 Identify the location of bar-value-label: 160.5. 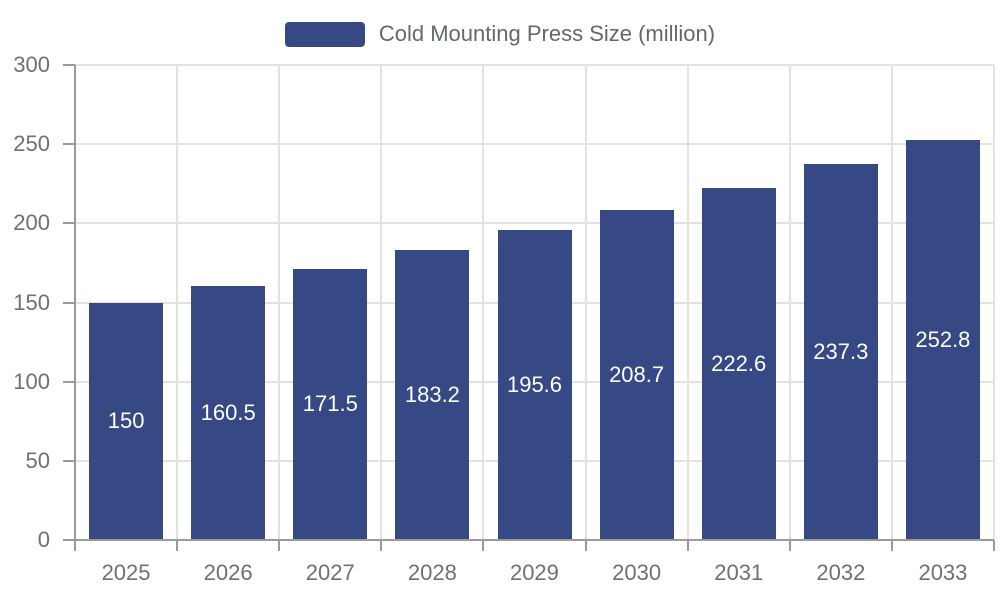
(228, 412).